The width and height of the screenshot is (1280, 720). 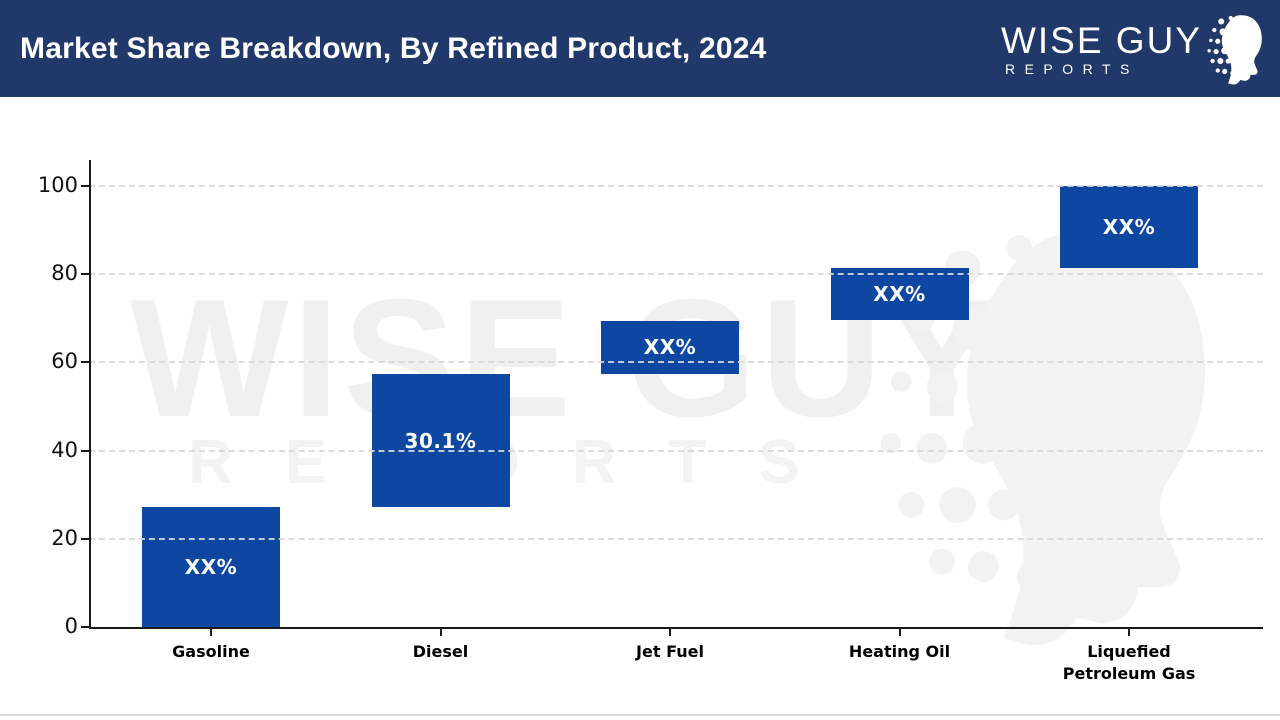 I want to click on bar-jet-fuel: XX%, so click(x=670, y=347).